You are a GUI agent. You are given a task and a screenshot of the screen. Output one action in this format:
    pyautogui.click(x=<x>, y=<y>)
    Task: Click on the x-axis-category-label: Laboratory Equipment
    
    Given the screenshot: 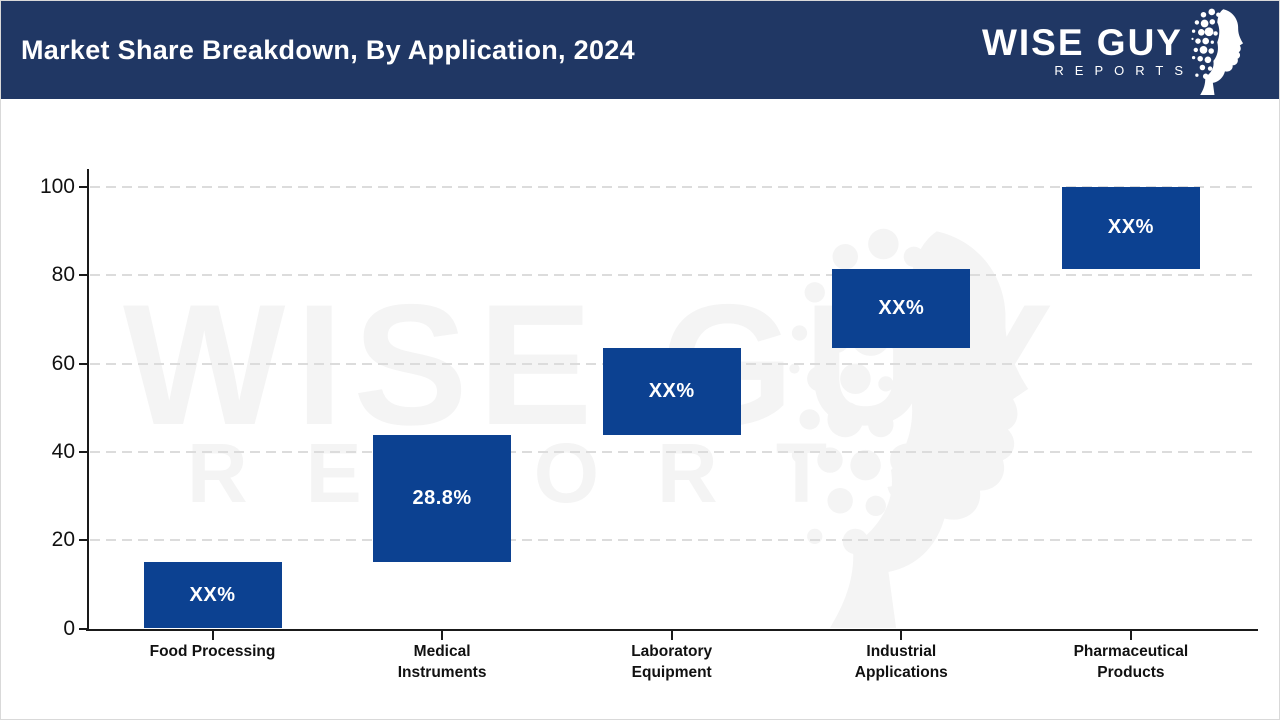 What is the action you would take?
    pyautogui.click(x=672, y=662)
    